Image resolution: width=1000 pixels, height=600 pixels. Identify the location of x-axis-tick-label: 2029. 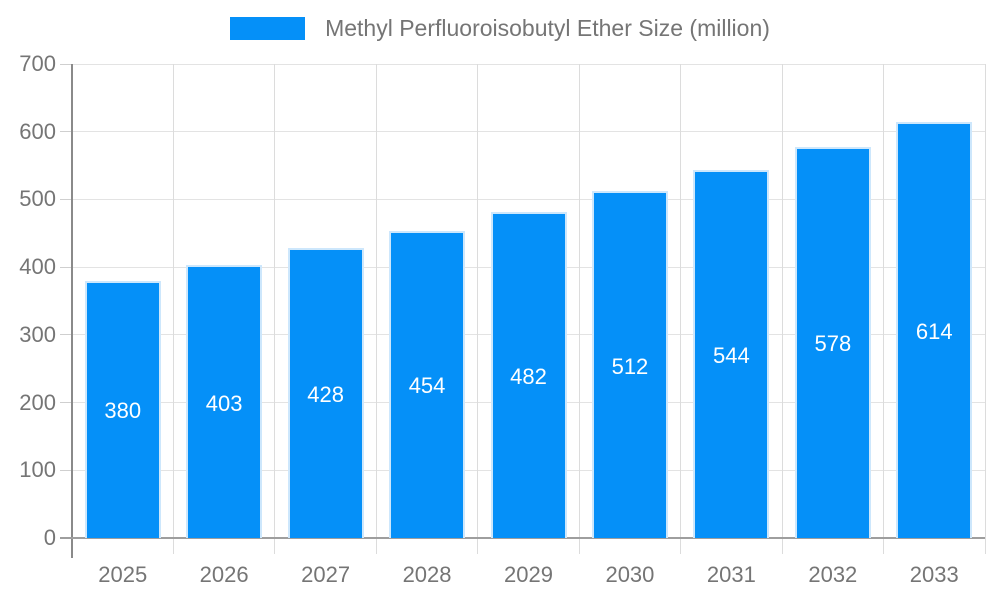
(528, 574).